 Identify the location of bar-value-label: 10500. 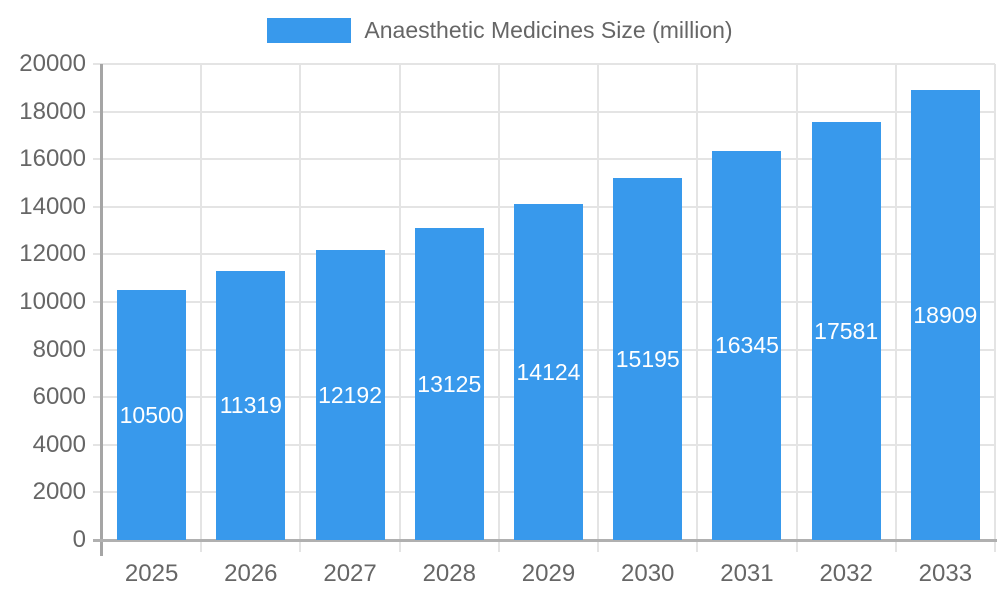
(151, 415).